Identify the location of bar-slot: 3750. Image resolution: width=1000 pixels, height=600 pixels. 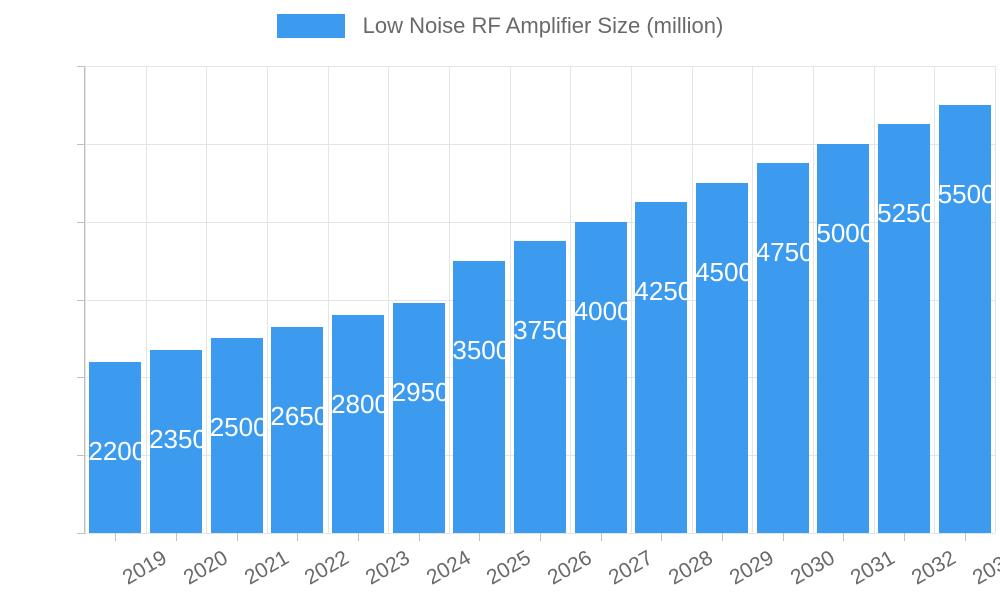
(540, 299).